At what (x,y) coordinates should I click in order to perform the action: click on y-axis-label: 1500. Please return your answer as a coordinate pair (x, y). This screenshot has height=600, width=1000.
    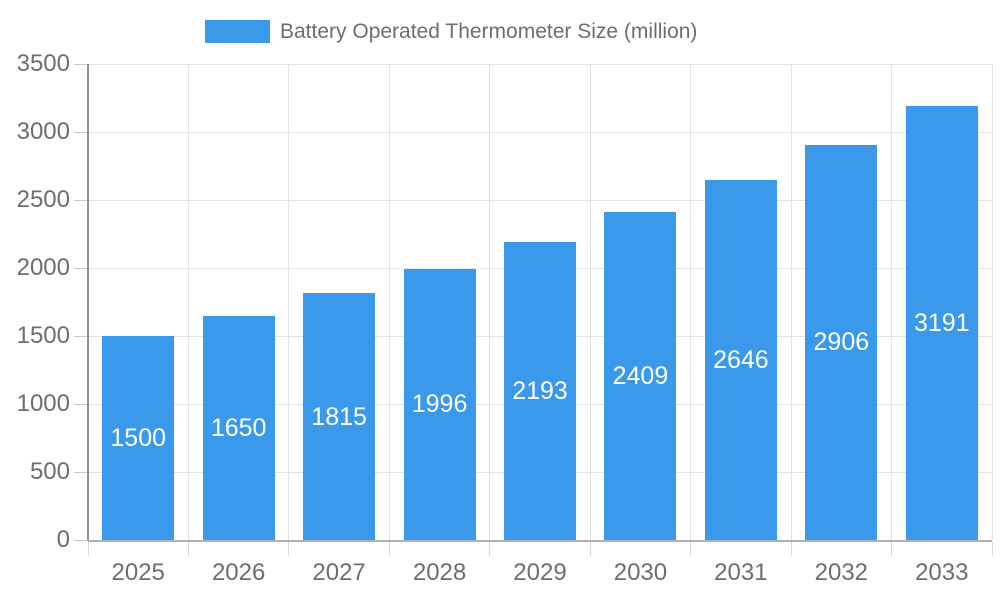
    Looking at the image, I should click on (43, 335).